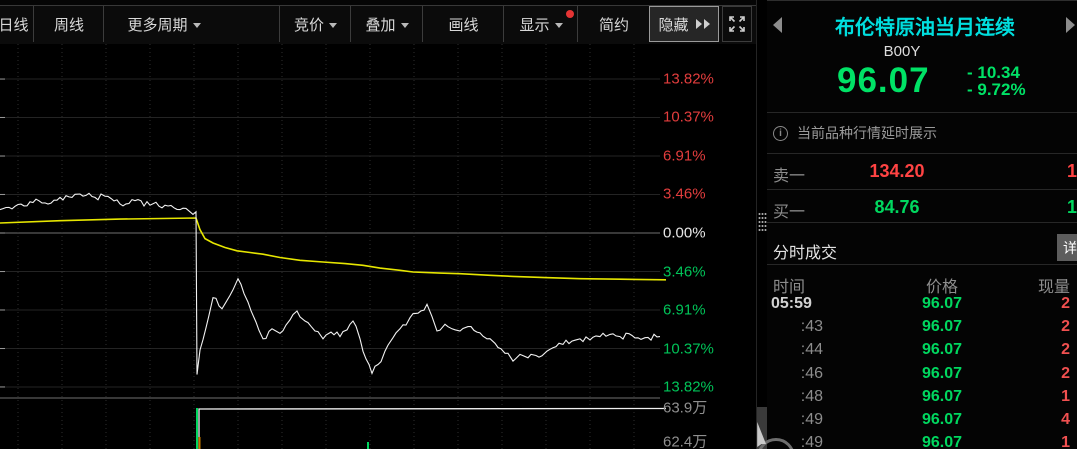  I want to click on next-instrument-arrow-icon, so click(1070, 25).